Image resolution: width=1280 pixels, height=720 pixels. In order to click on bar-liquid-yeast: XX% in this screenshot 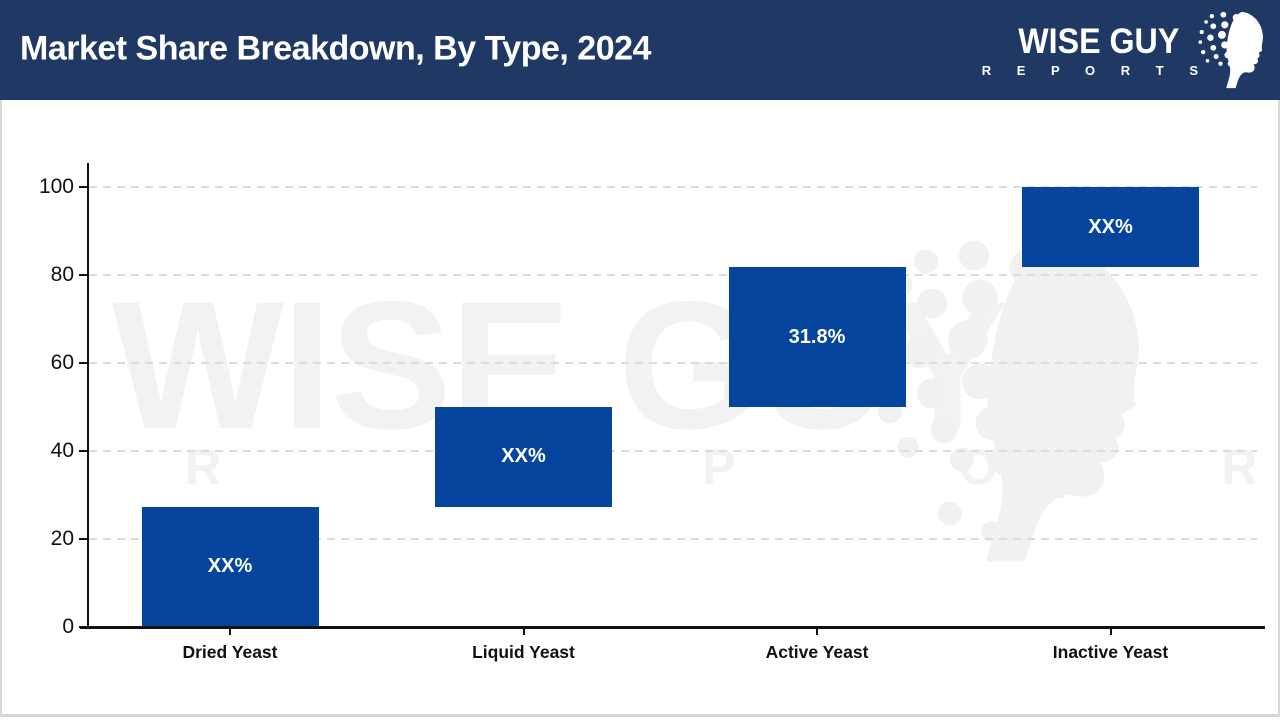, I will do `click(523, 457)`.